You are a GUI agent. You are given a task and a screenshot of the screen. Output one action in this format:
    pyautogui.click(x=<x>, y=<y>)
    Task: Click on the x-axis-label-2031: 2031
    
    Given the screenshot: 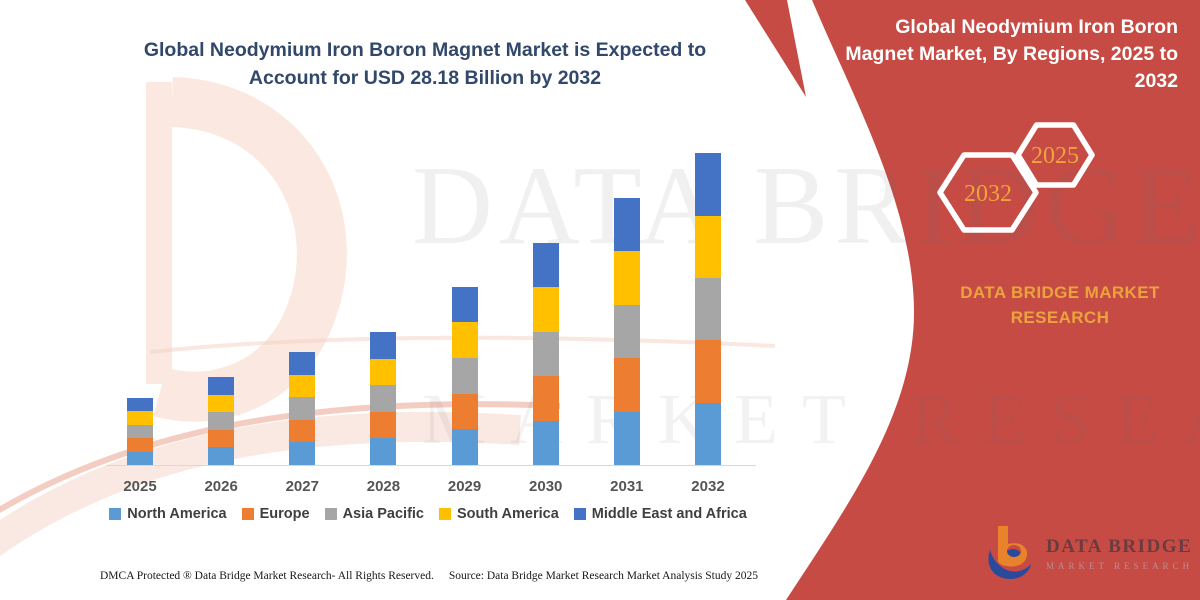 What is the action you would take?
    pyautogui.click(x=627, y=486)
    